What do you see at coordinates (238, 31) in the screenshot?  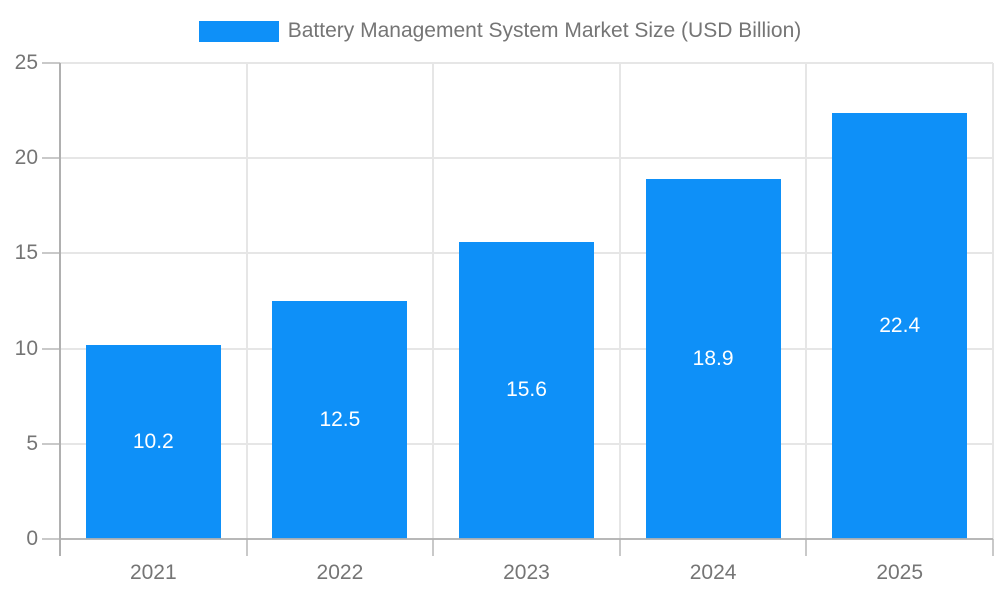 I see `legend-swatch` at bounding box center [238, 31].